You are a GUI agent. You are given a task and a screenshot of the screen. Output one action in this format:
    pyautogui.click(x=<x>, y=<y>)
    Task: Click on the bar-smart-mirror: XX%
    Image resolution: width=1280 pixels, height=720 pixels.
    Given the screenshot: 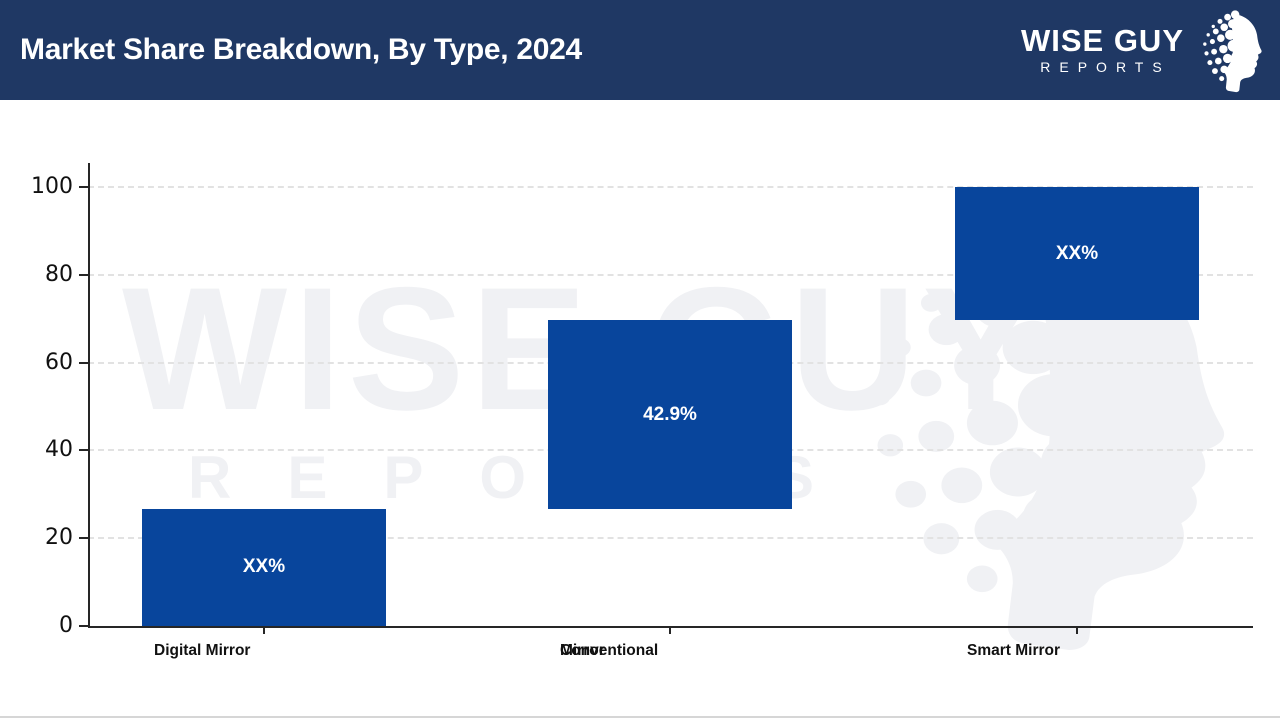 What is the action you would take?
    pyautogui.click(x=1077, y=254)
    